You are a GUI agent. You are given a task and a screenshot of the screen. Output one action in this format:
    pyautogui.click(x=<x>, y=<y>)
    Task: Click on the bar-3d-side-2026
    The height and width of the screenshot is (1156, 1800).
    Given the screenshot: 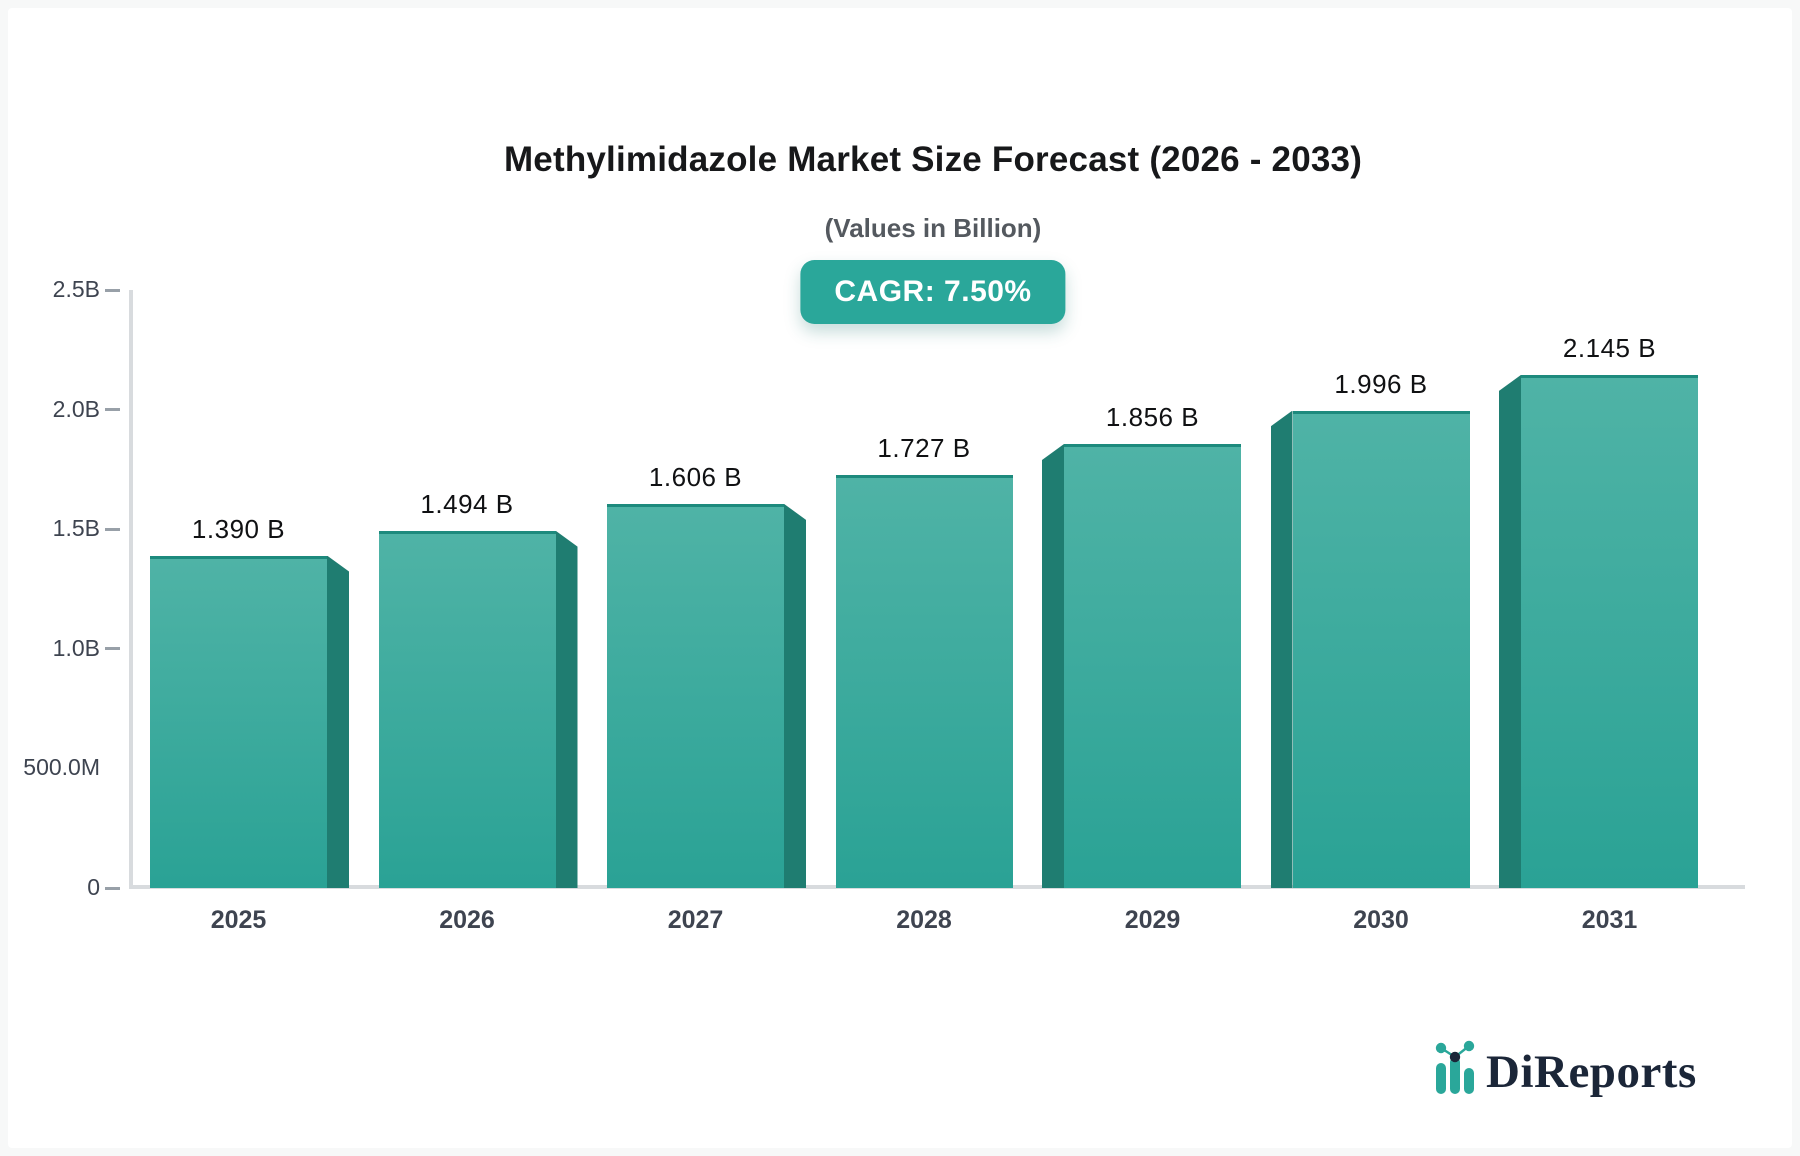 What is the action you would take?
    pyautogui.click(x=566, y=709)
    